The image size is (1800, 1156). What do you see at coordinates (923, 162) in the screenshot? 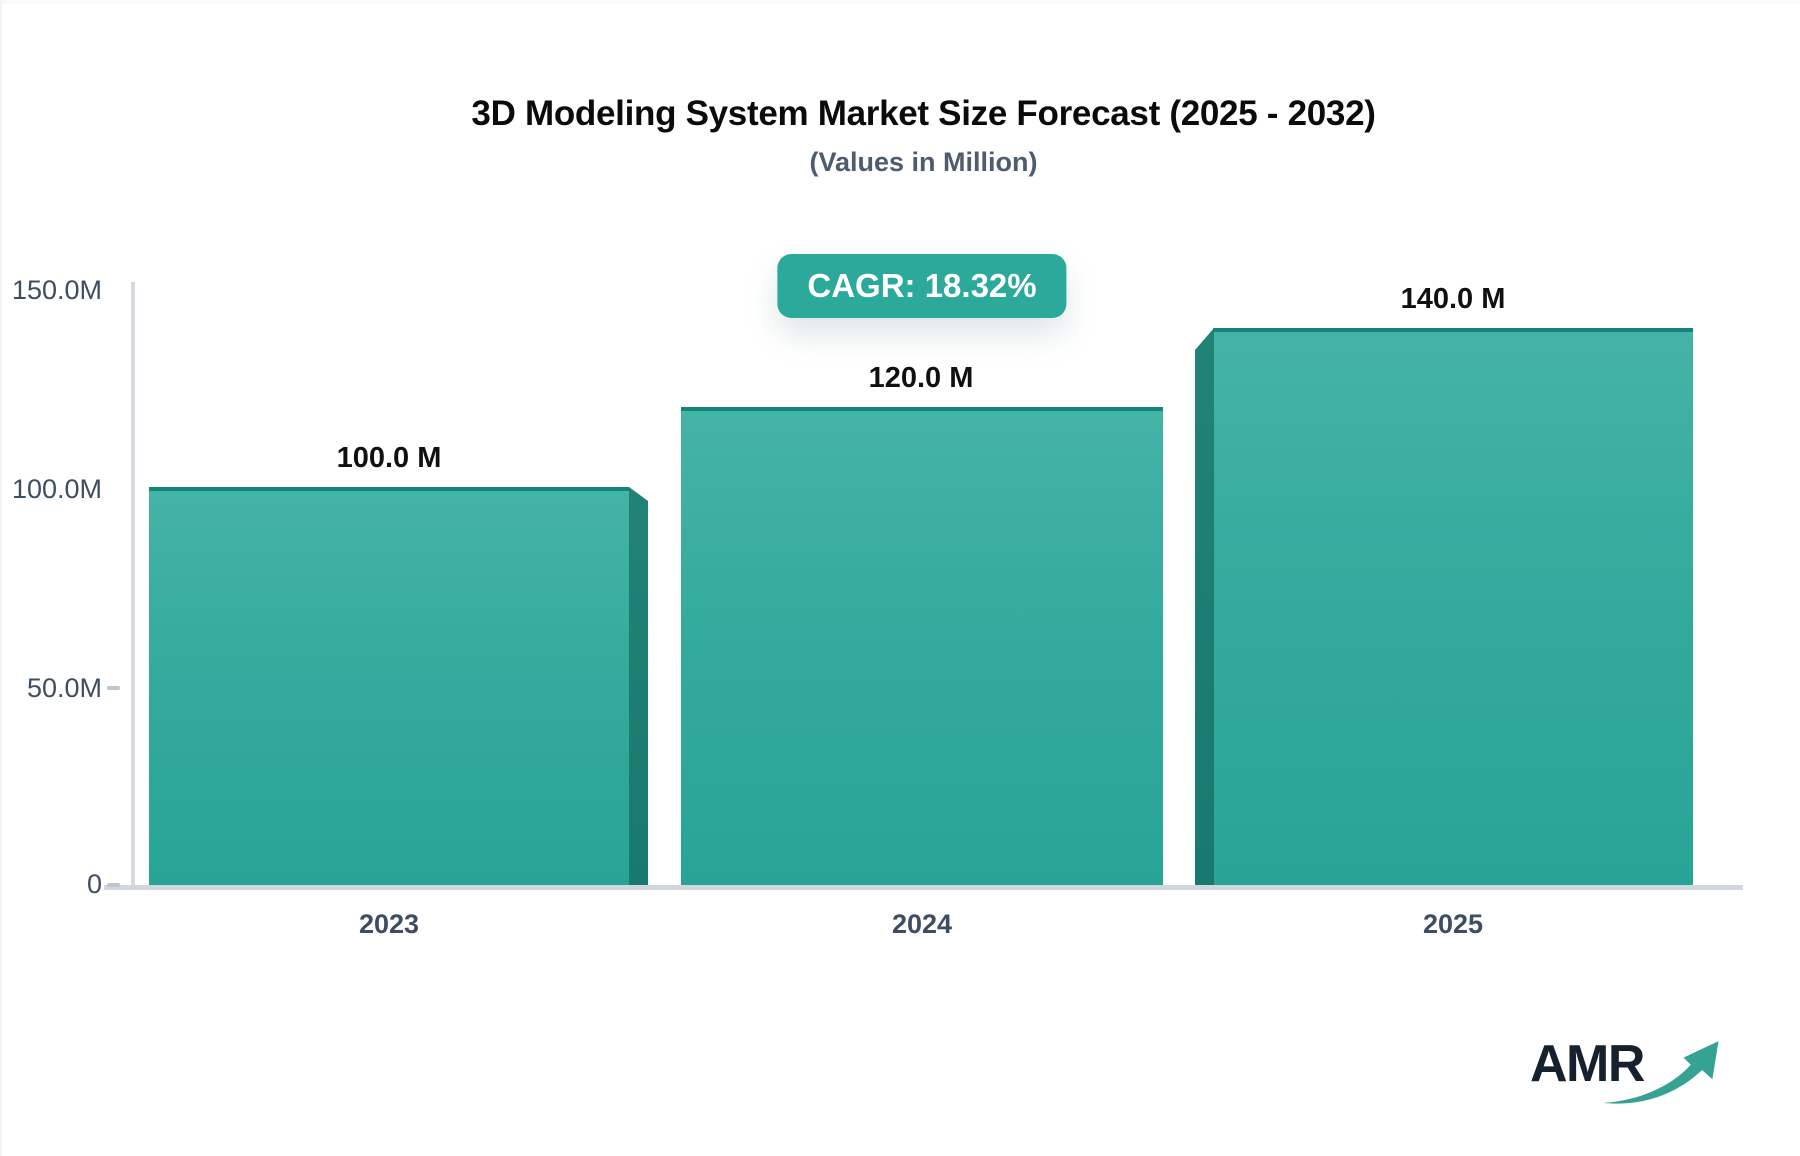
I see `chart-subtitle: (Values in Million)` at bounding box center [923, 162].